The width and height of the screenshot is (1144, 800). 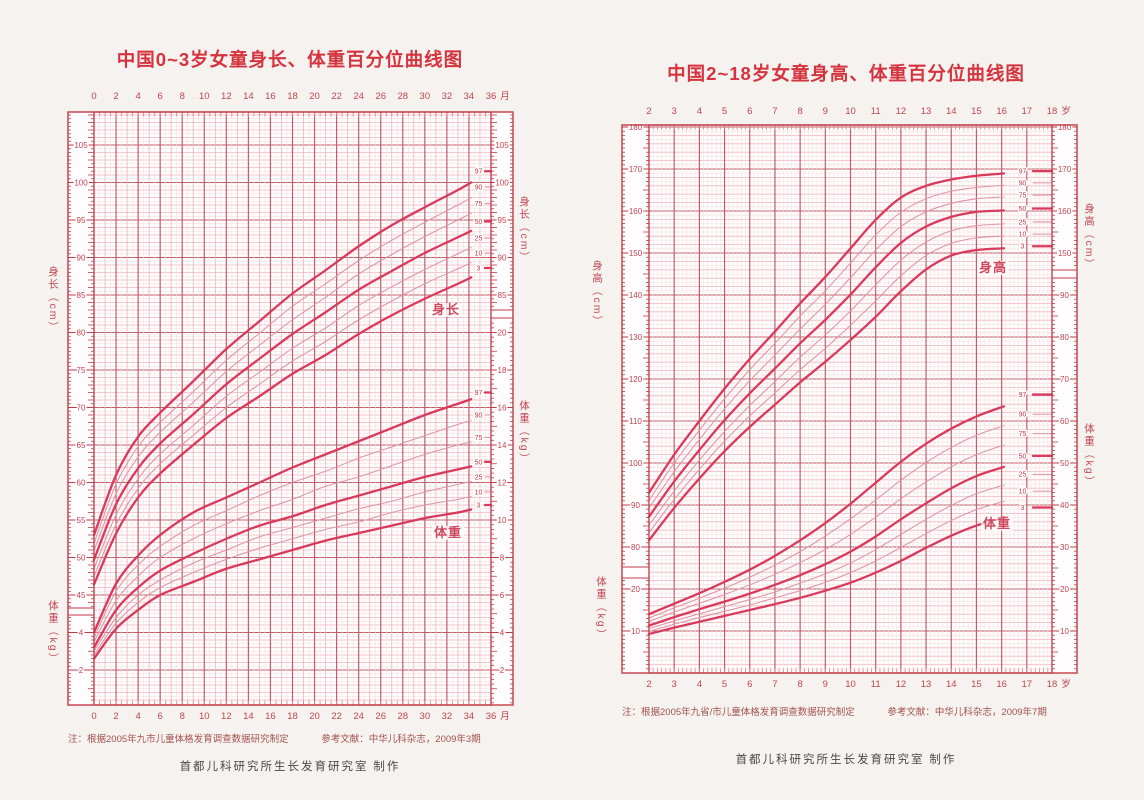 I want to click on svg-text: 120, so click(x=636, y=379).